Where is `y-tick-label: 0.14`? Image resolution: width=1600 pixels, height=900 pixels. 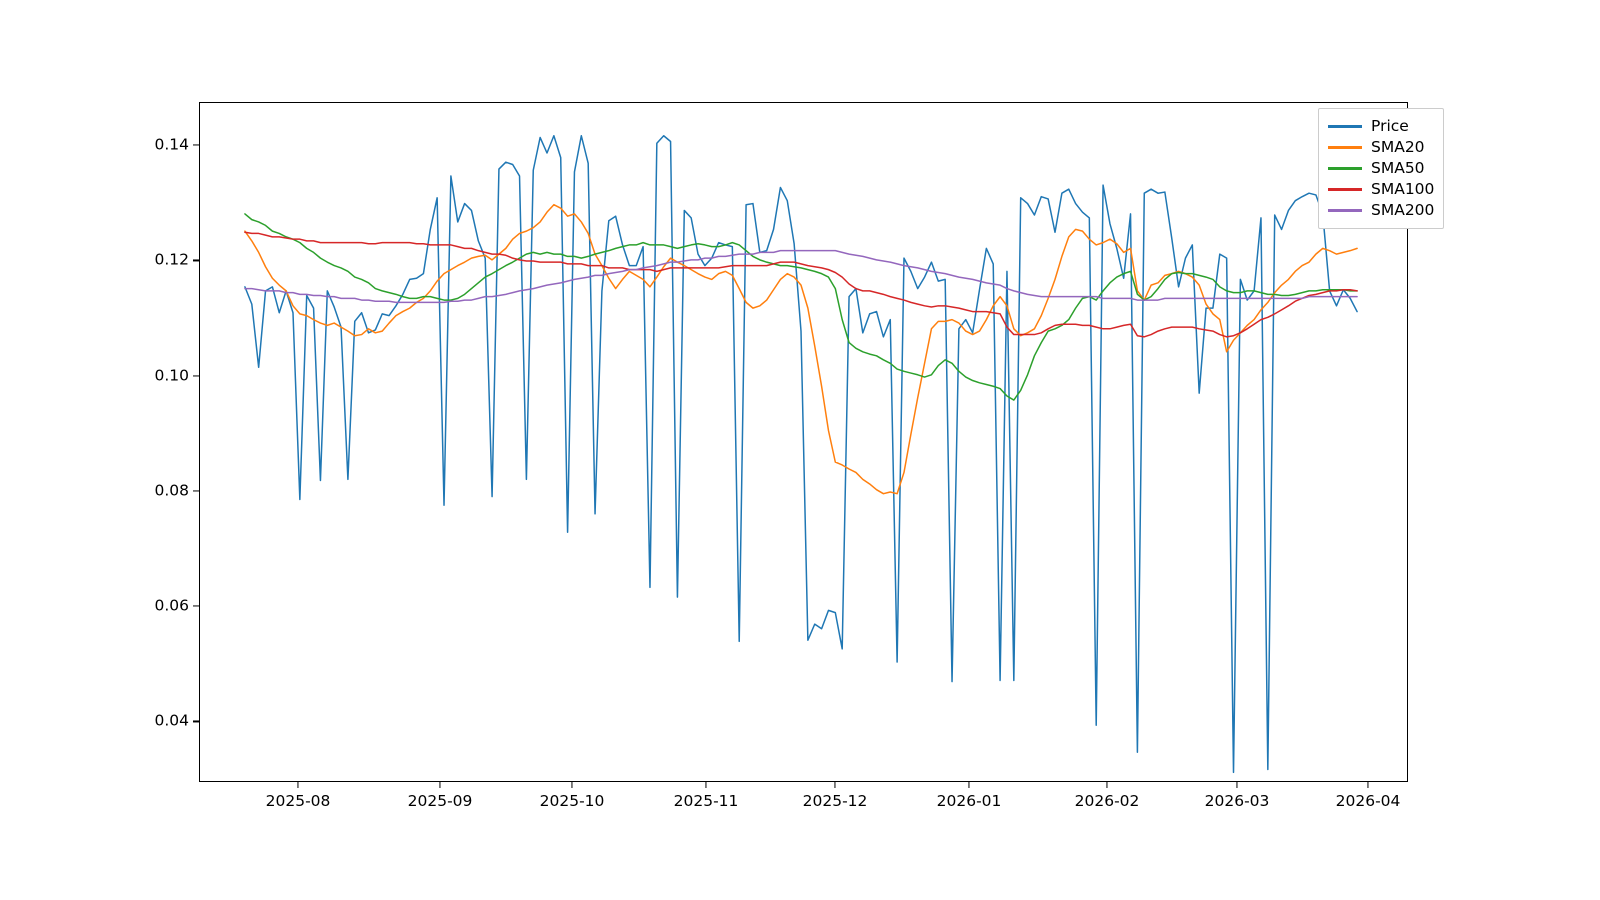 y-tick-label: 0.14 is located at coordinates (171, 144).